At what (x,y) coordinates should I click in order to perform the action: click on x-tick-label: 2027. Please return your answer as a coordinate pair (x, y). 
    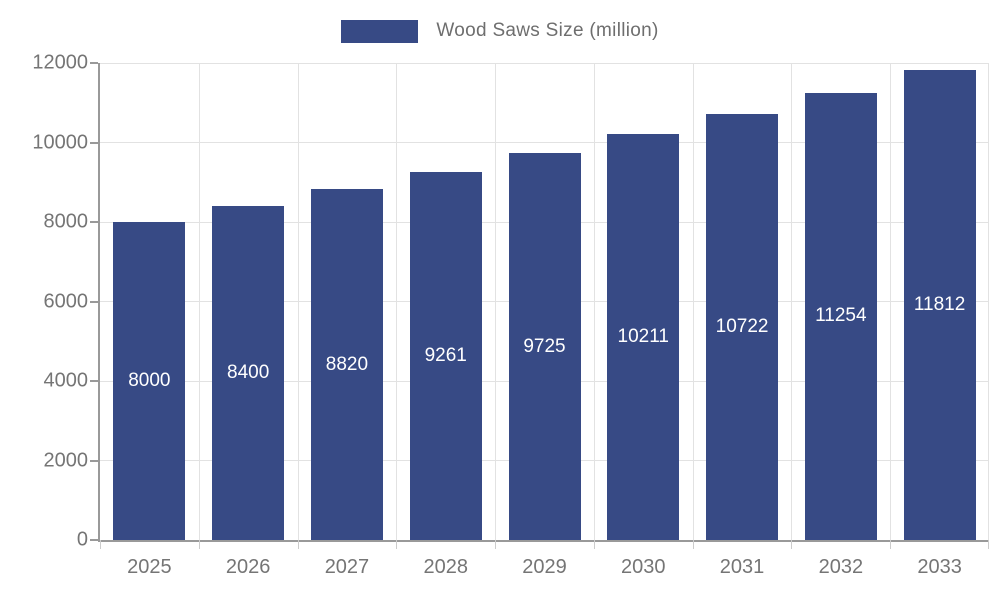
    Looking at the image, I should click on (347, 567).